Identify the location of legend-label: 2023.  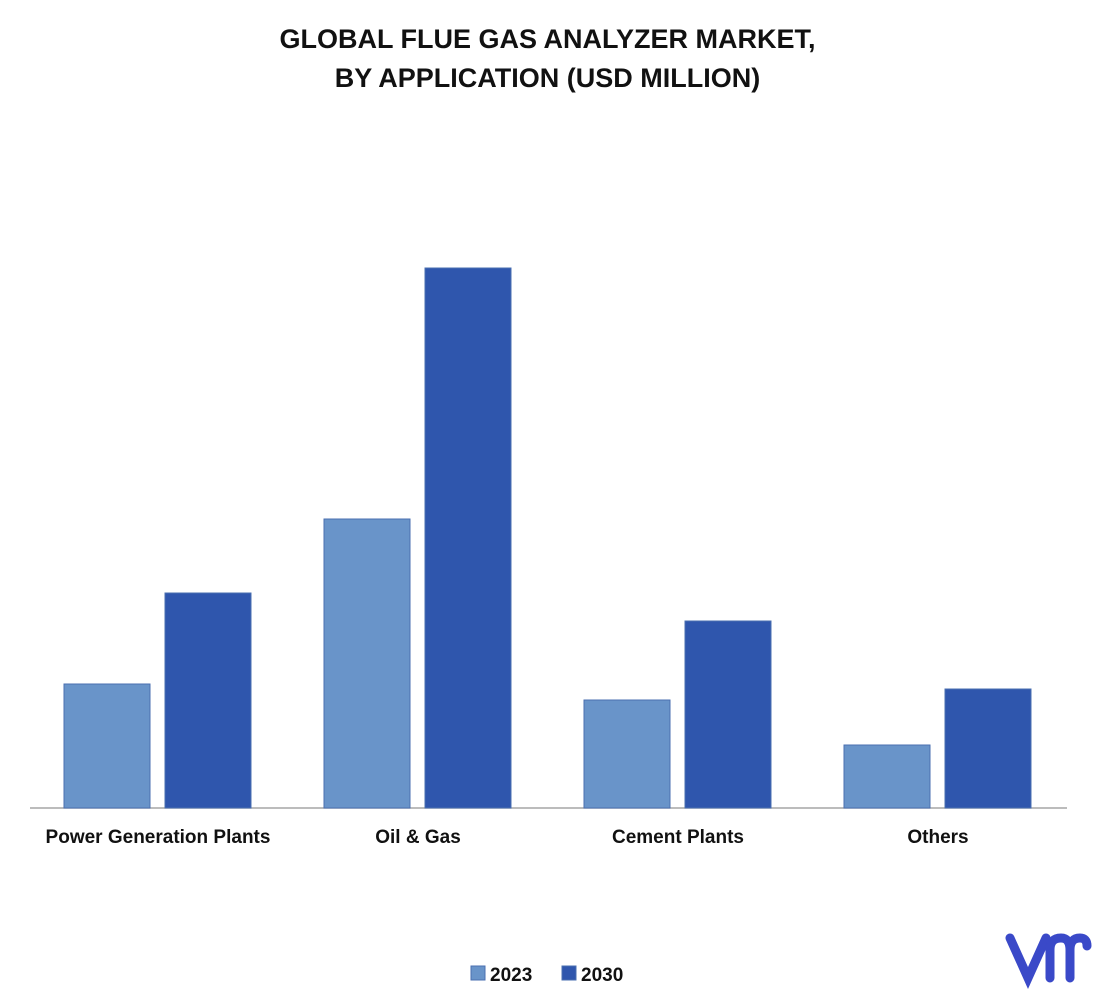
(511, 975).